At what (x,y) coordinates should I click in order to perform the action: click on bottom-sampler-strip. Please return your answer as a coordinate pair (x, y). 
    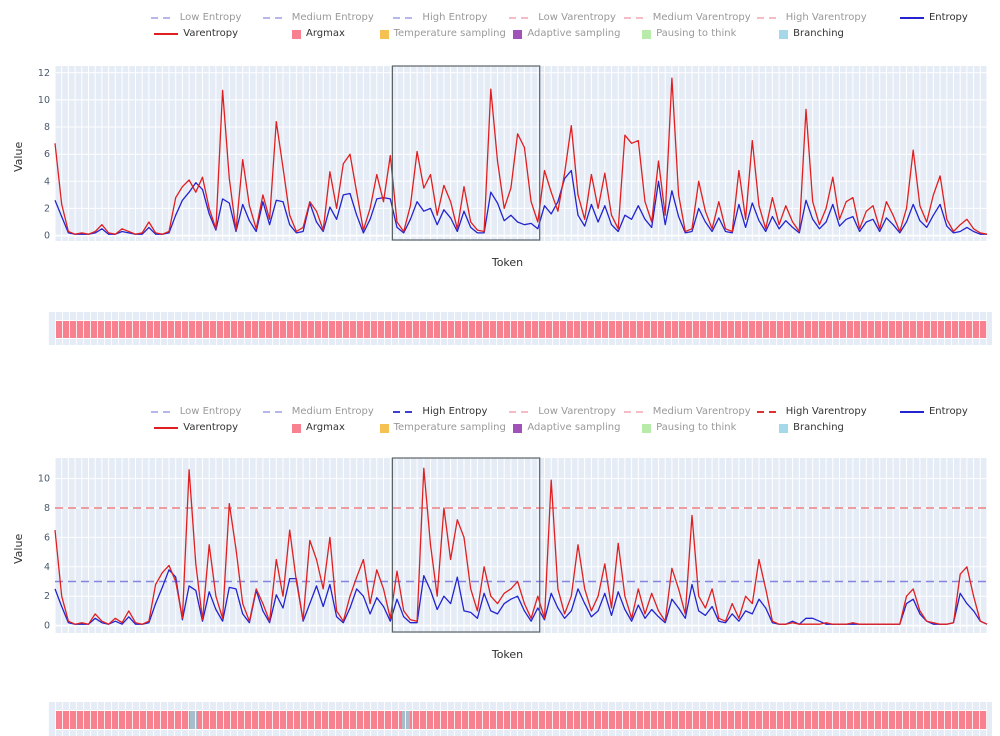
    Looking at the image, I should click on (520, 719).